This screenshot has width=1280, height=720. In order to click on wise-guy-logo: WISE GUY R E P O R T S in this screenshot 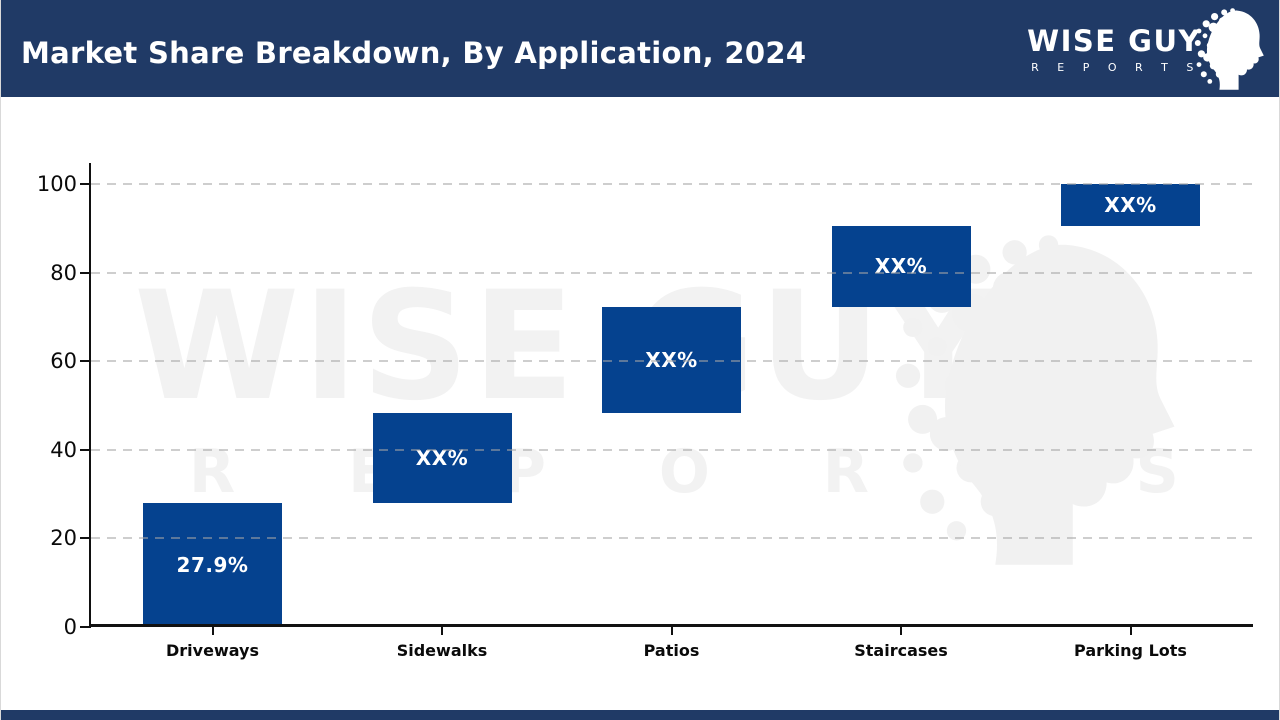, I will do `click(1149, 49)`.